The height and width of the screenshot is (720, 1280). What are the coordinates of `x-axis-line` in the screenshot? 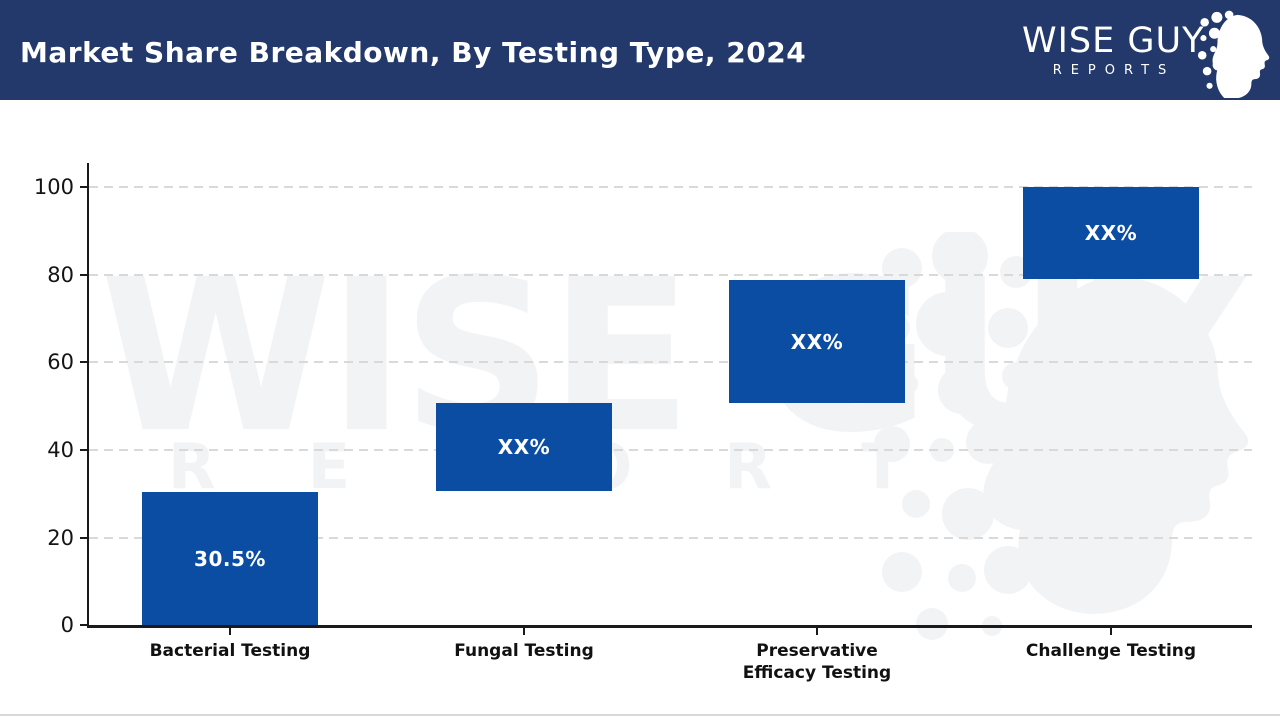 It's located at (669, 626).